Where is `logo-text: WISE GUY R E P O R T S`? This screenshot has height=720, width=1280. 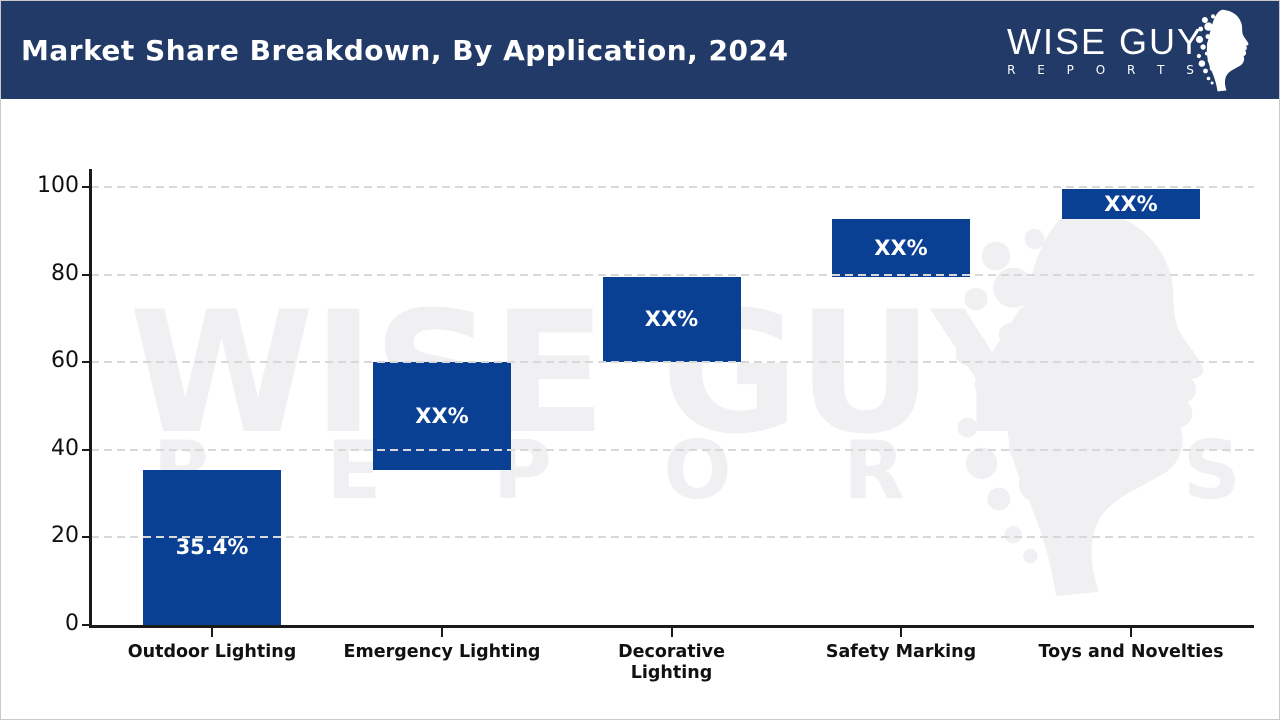 logo-text: WISE GUY R E P O R T S is located at coordinates (1104, 49).